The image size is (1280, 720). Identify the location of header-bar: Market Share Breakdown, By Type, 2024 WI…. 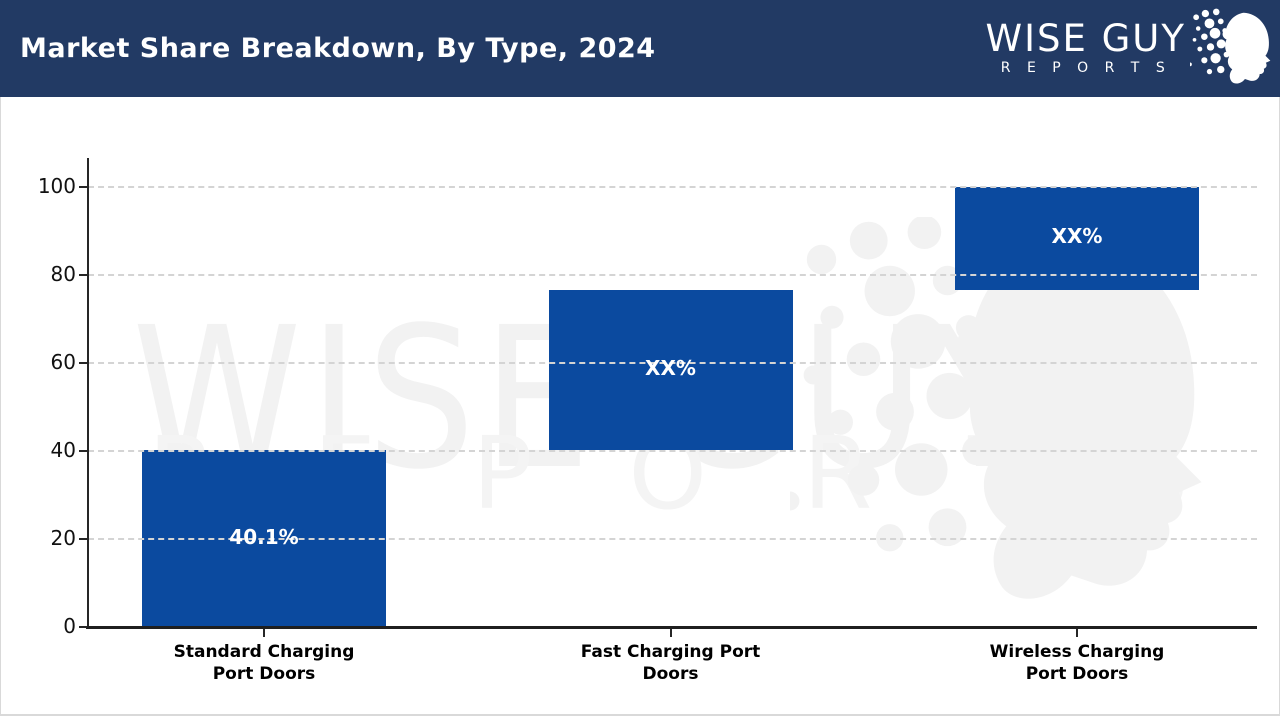
(640, 48).